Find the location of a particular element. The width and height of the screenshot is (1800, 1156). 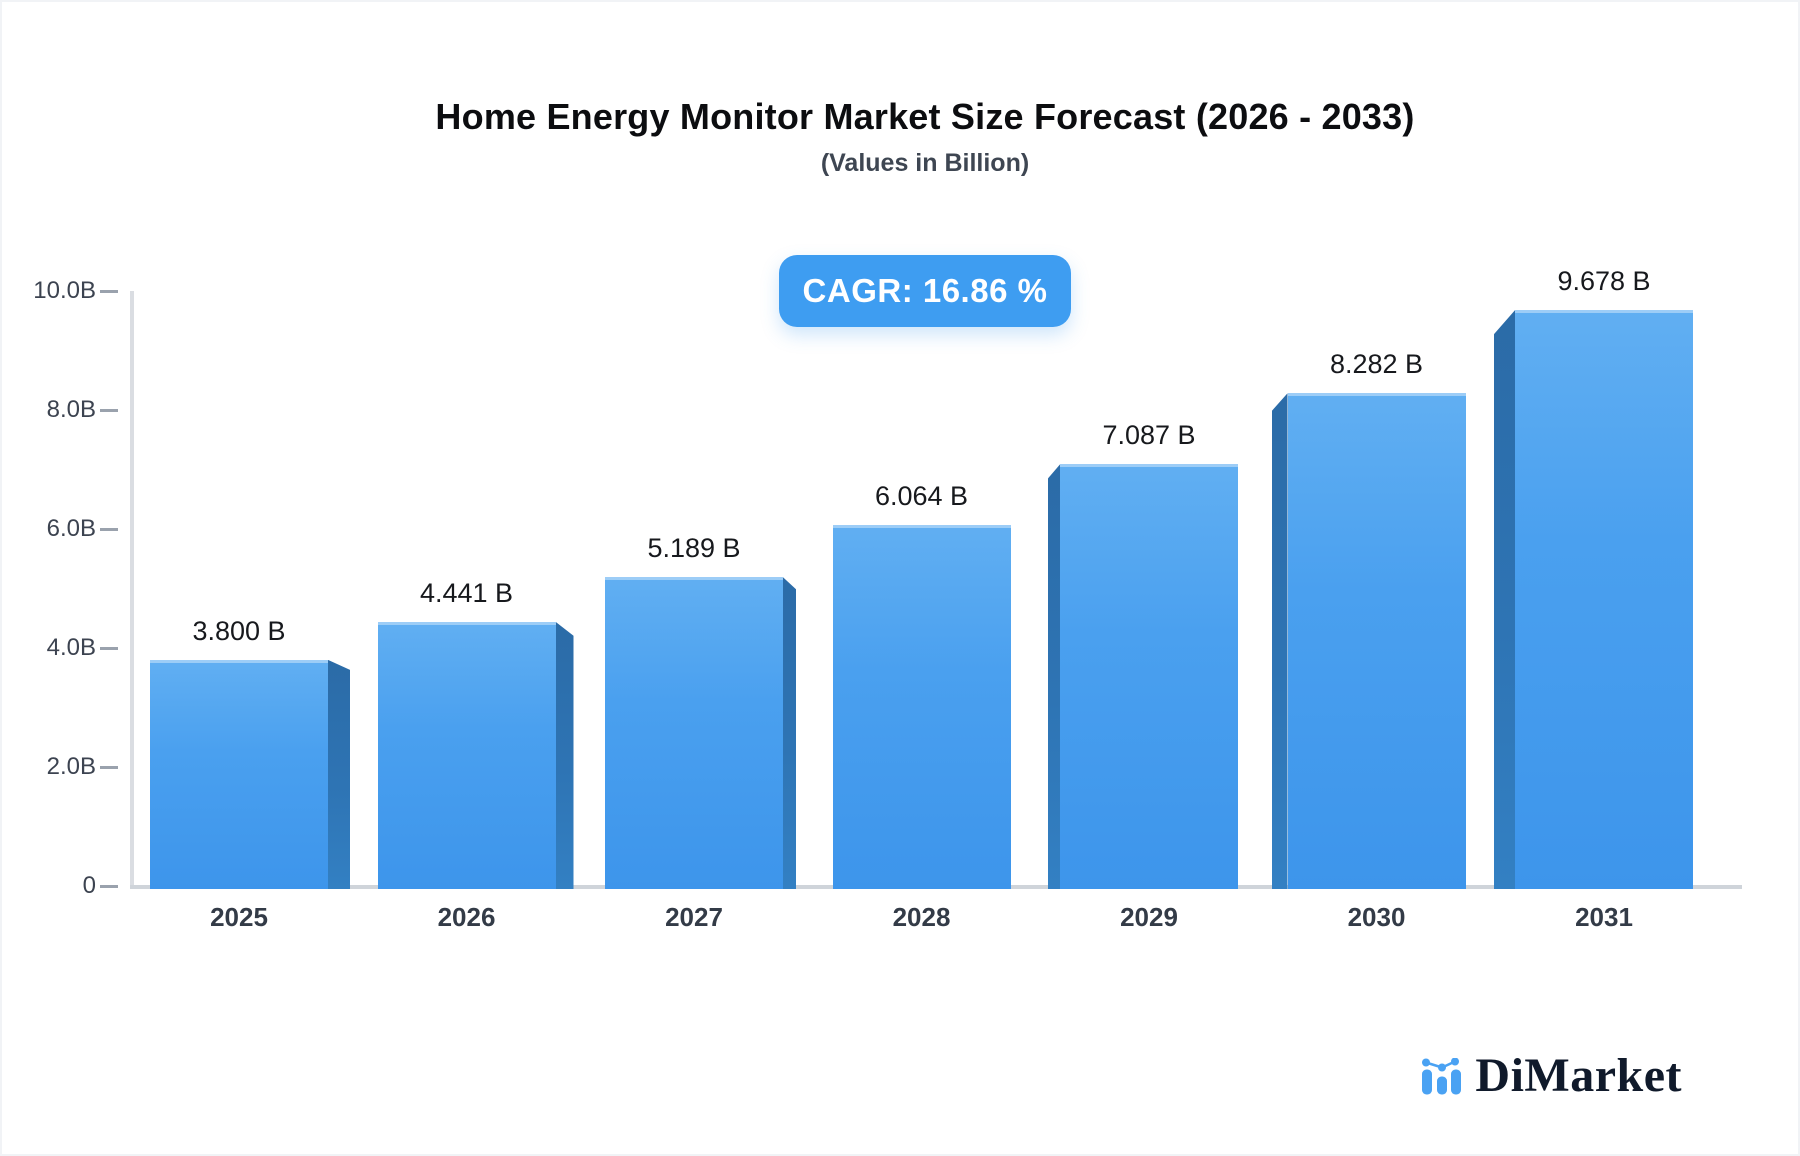

y-axis-line is located at coordinates (132, 590).